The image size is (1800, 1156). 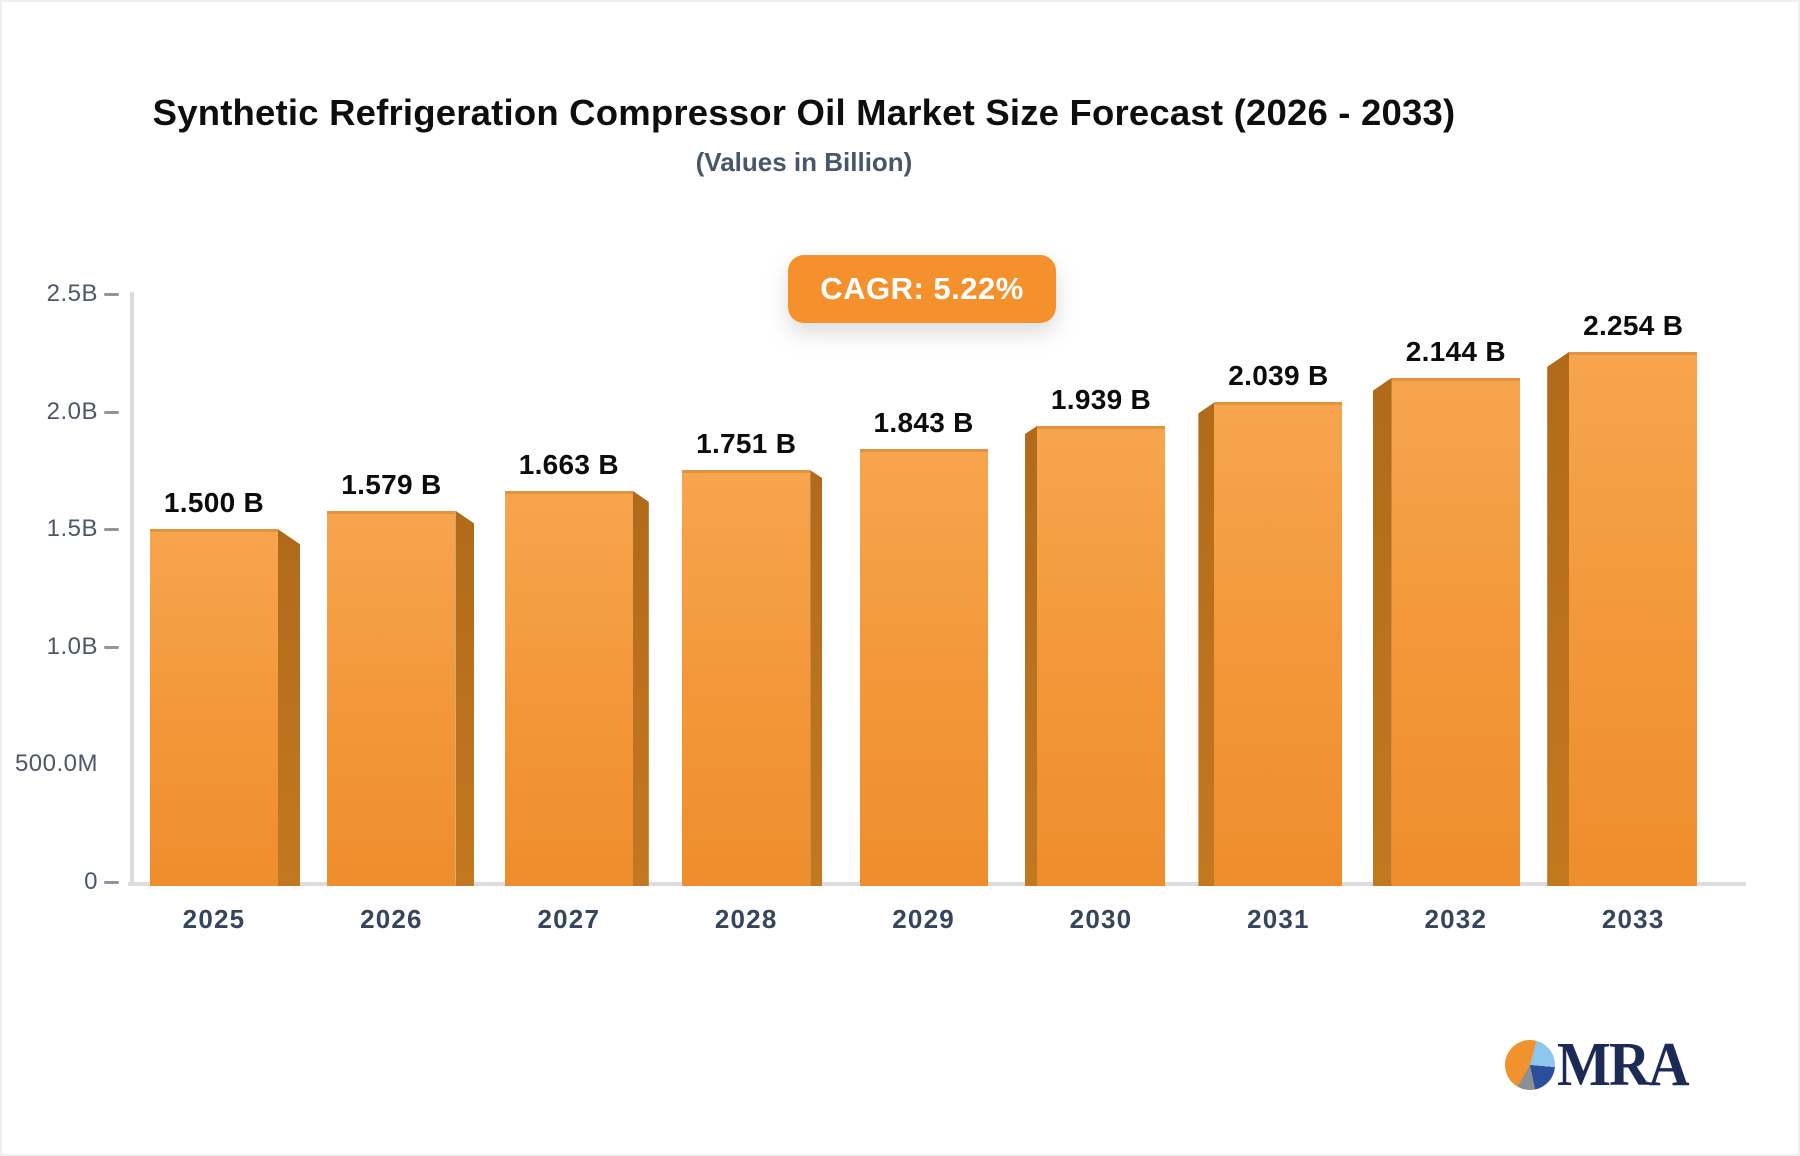 What do you see at coordinates (1206, 644) in the screenshot?
I see `bar-side-2031` at bounding box center [1206, 644].